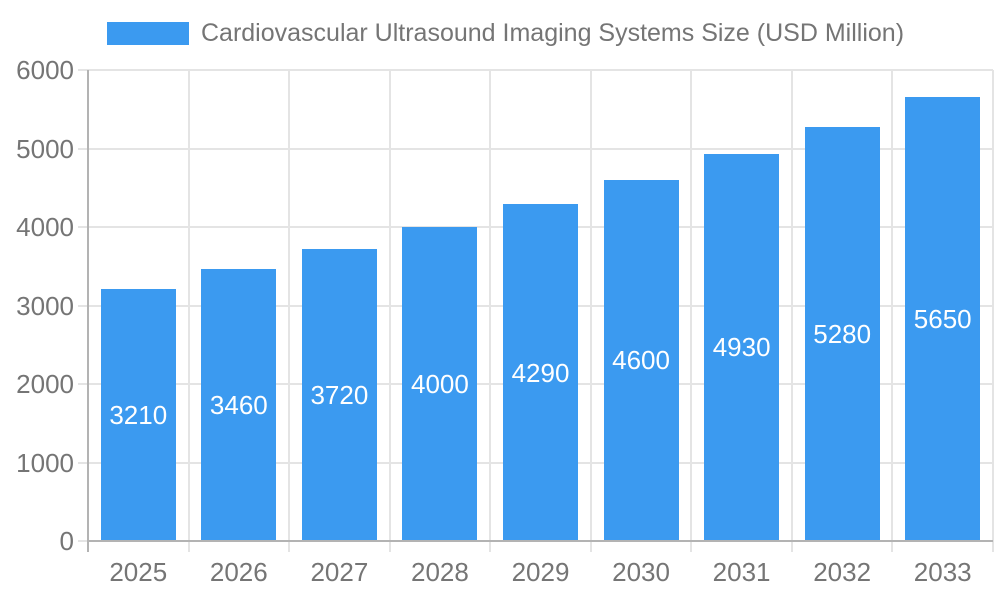  What do you see at coordinates (339, 572) in the screenshot?
I see `x-tick-label: 2027` at bounding box center [339, 572].